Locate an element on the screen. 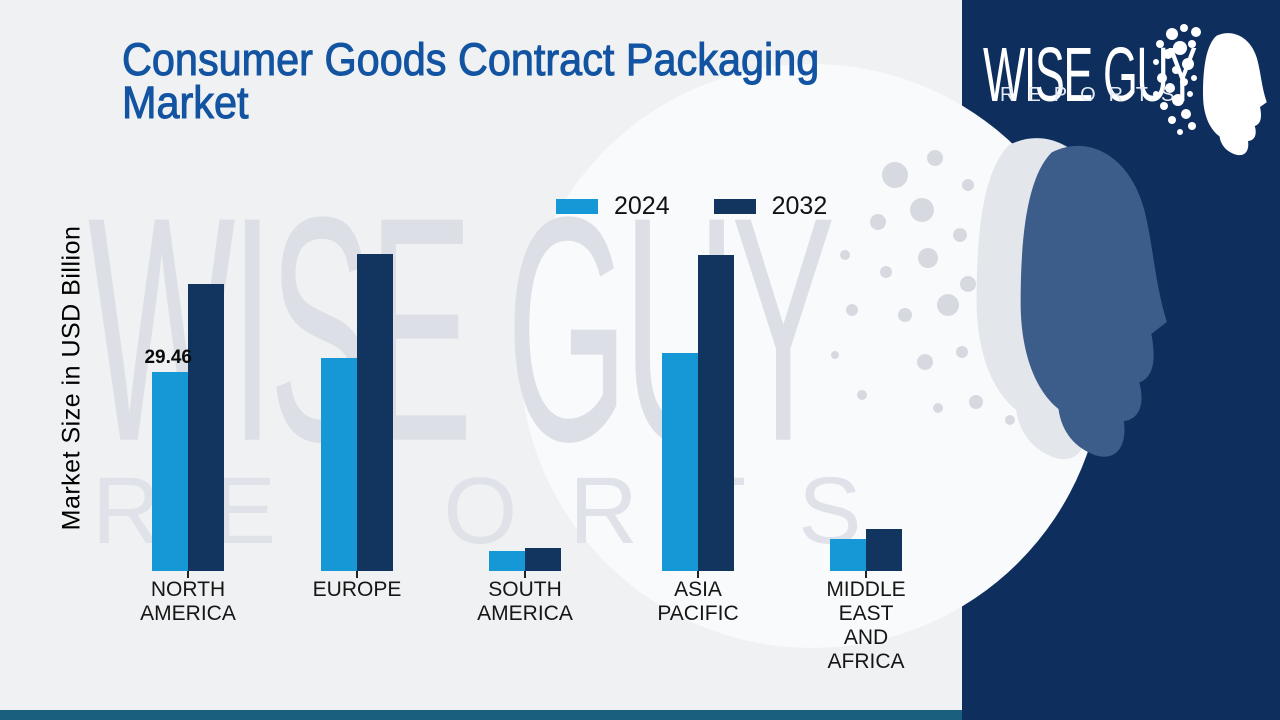 The width and height of the screenshot is (1280, 720). legend-label-2024: 2024 is located at coordinates (642, 206).